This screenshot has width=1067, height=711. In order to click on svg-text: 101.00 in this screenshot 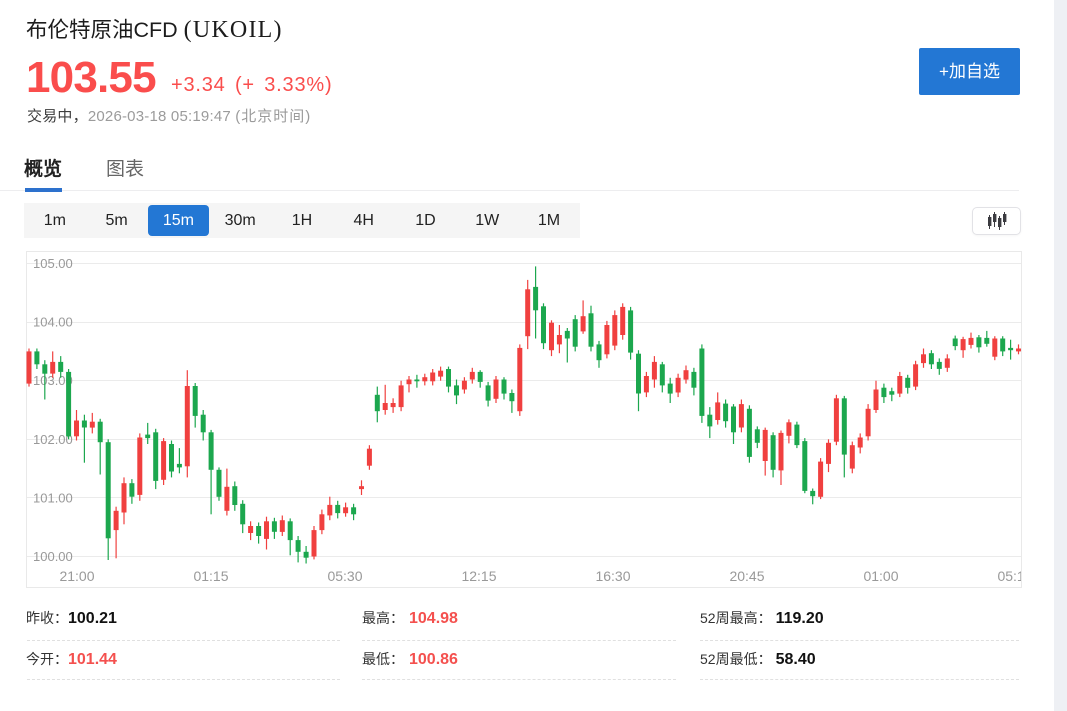, I will do `click(53, 497)`.